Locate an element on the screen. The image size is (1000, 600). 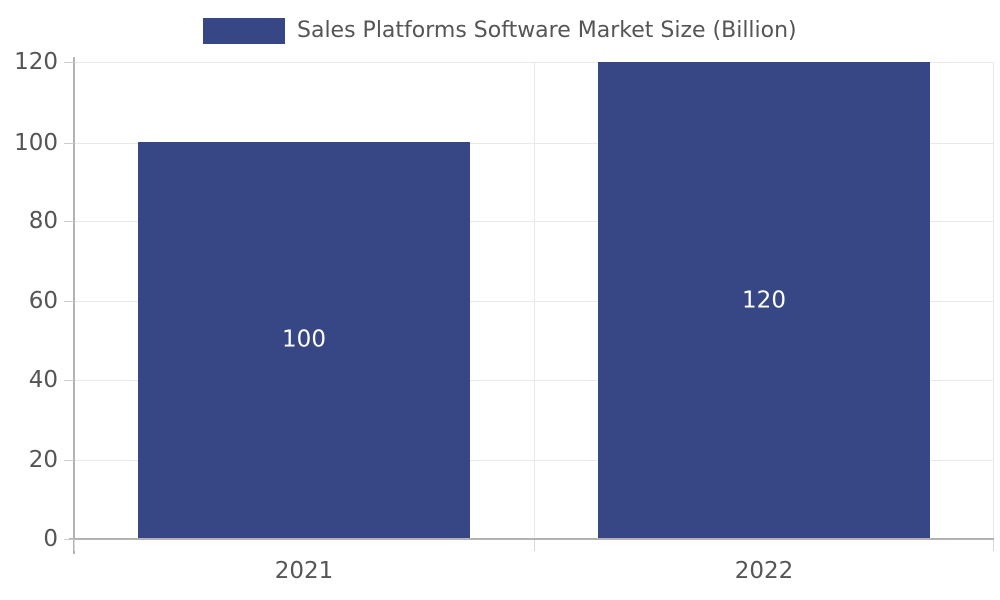
bar-value-2021: 100 is located at coordinates (304, 339).